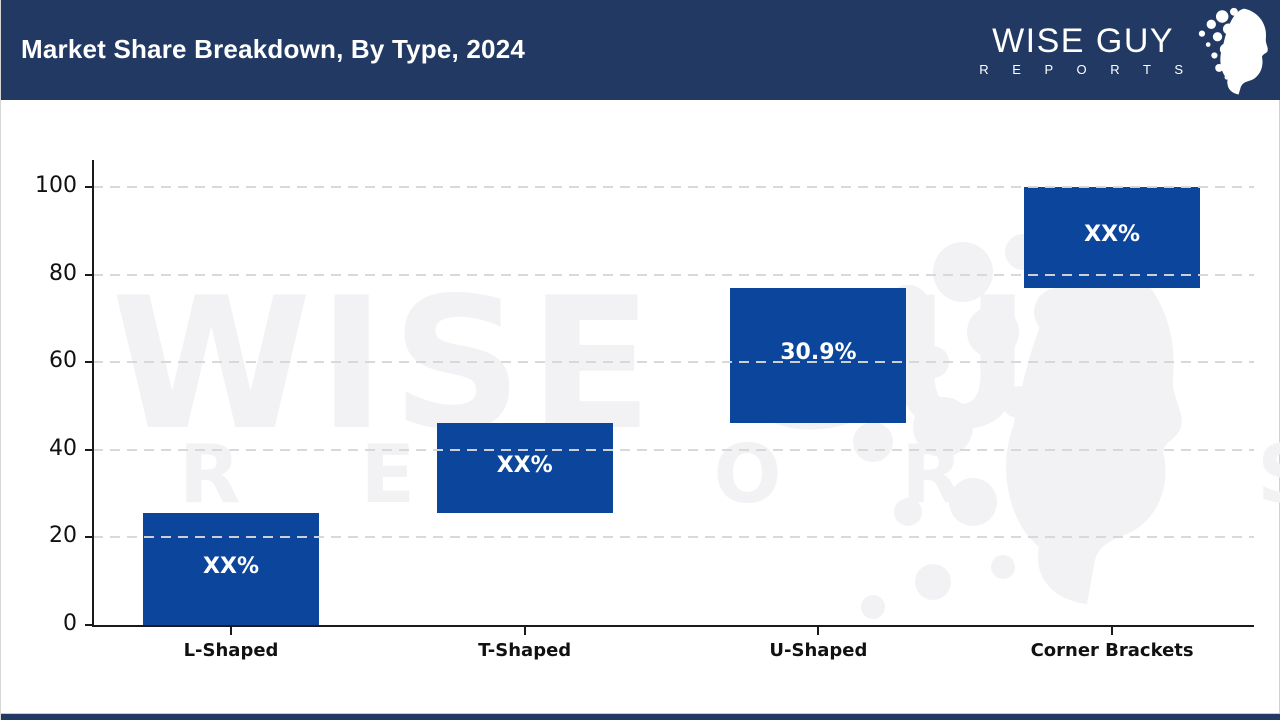 The height and width of the screenshot is (720, 1280). What do you see at coordinates (640, 717) in the screenshot?
I see `footer-bar` at bounding box center [640, 717].